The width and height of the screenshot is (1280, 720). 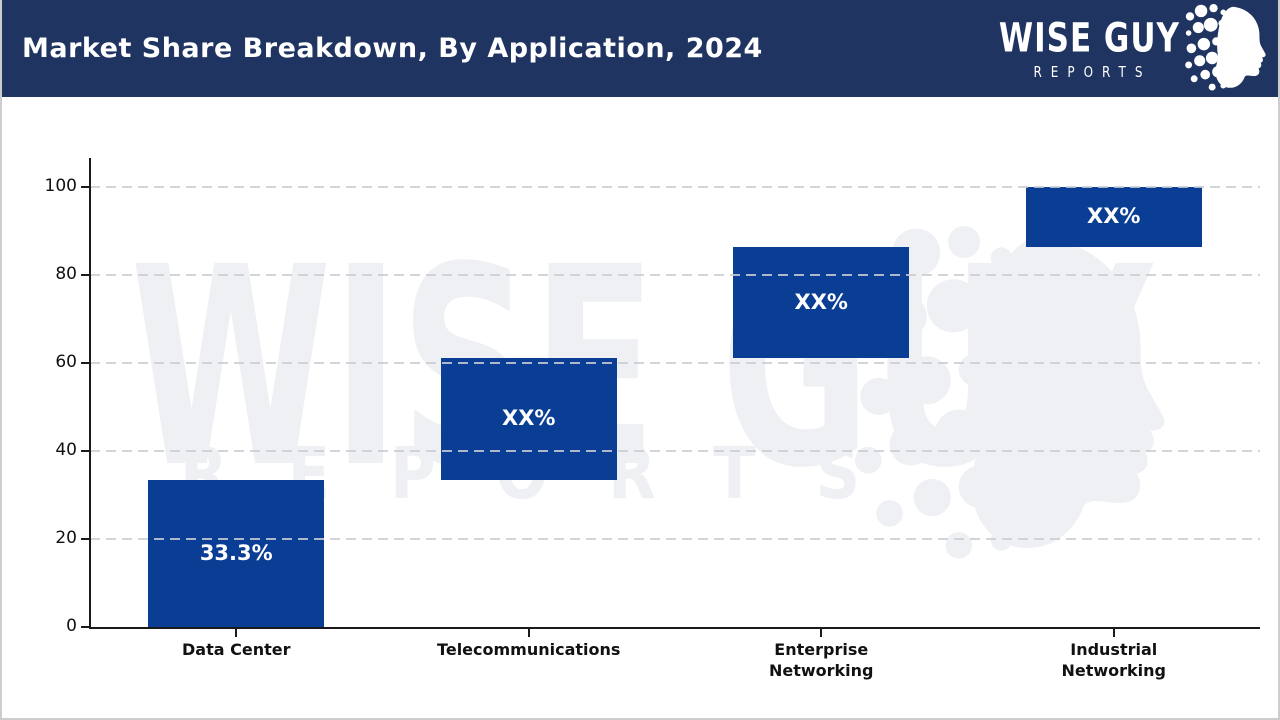 I want to click on y-tick-label: 40, so click(x=66, y=450).